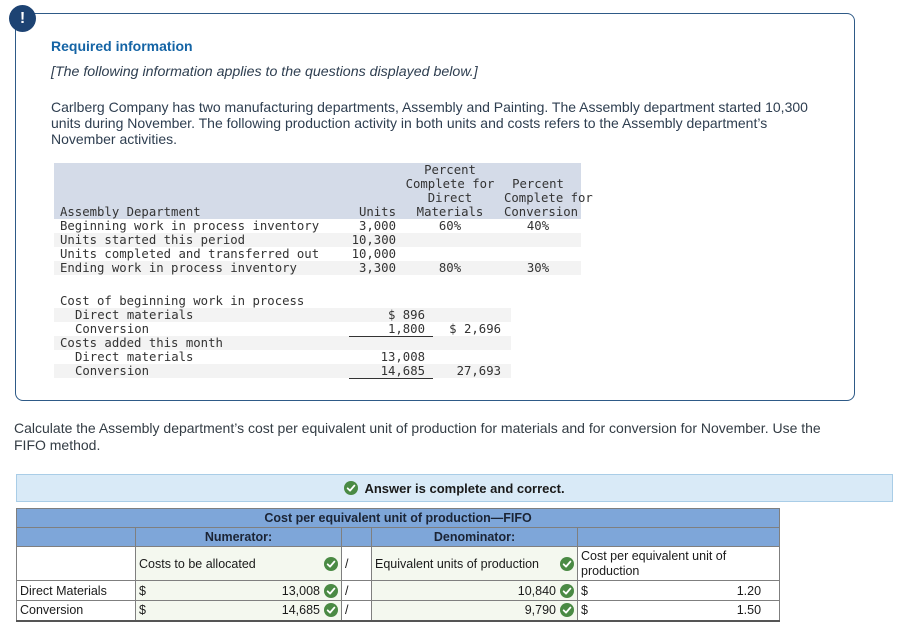 The width and height of the screenshot is (908, 629). I want to click on units-column-header: Units, so click(377, 212).